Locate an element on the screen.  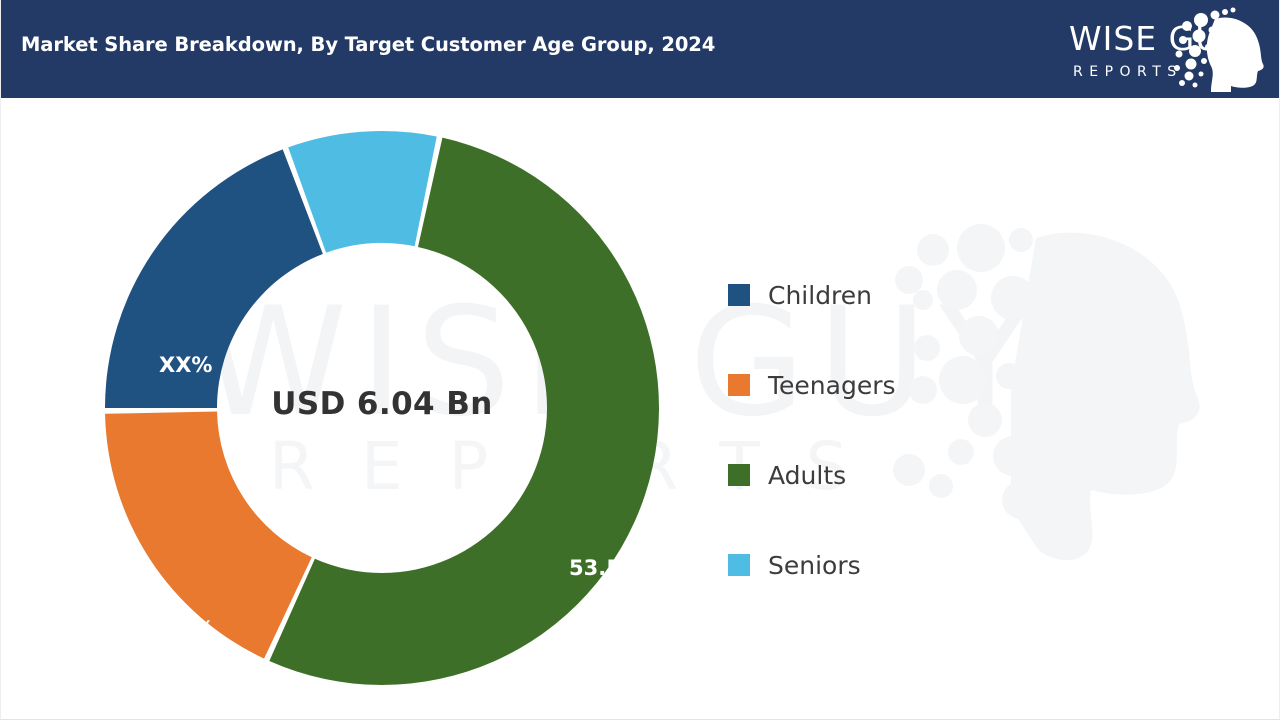
donut-slice-children is located at coordinates (214, 278).